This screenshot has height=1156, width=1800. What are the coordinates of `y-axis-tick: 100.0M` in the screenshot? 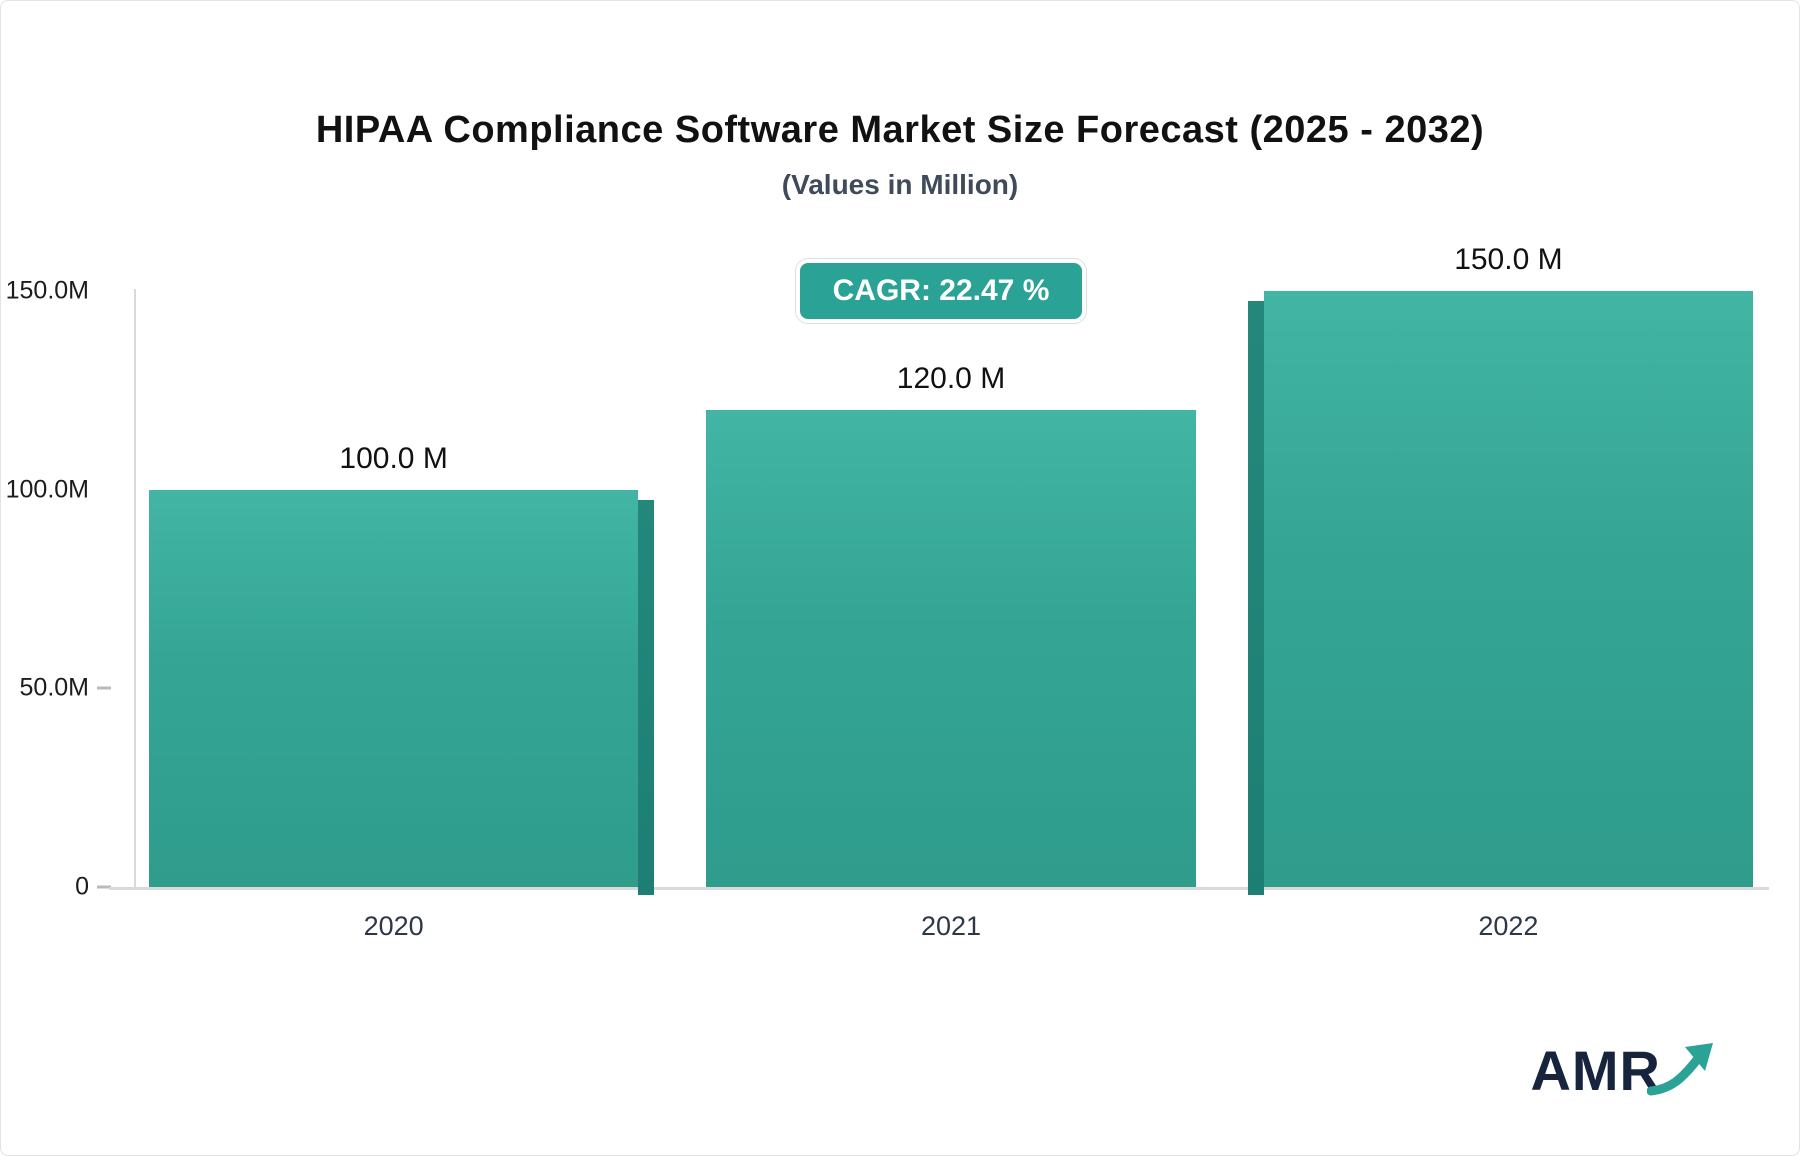 It's located at (58, 489).